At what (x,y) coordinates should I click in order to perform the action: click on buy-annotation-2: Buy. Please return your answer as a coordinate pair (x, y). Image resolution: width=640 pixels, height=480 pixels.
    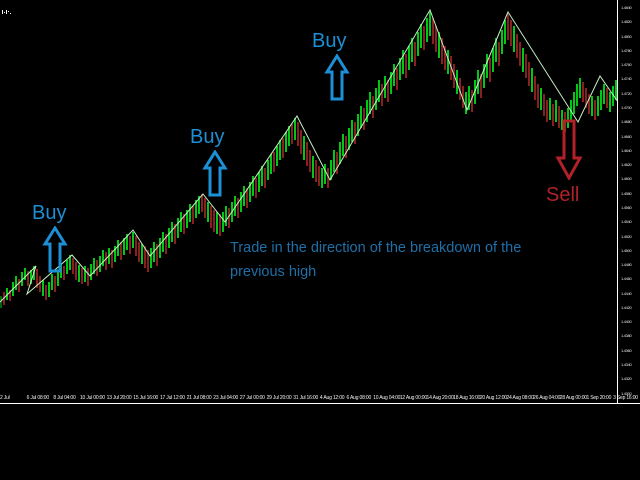
    Looking at the image, I should click on (209, 162).